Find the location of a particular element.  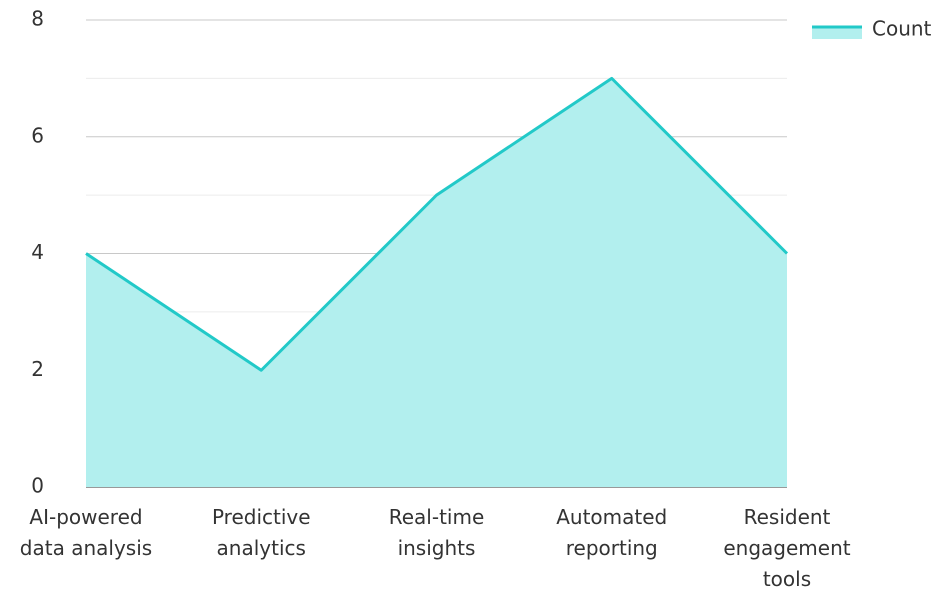

x-tick-label: Real-time insights is located at coordinates (436, 532).